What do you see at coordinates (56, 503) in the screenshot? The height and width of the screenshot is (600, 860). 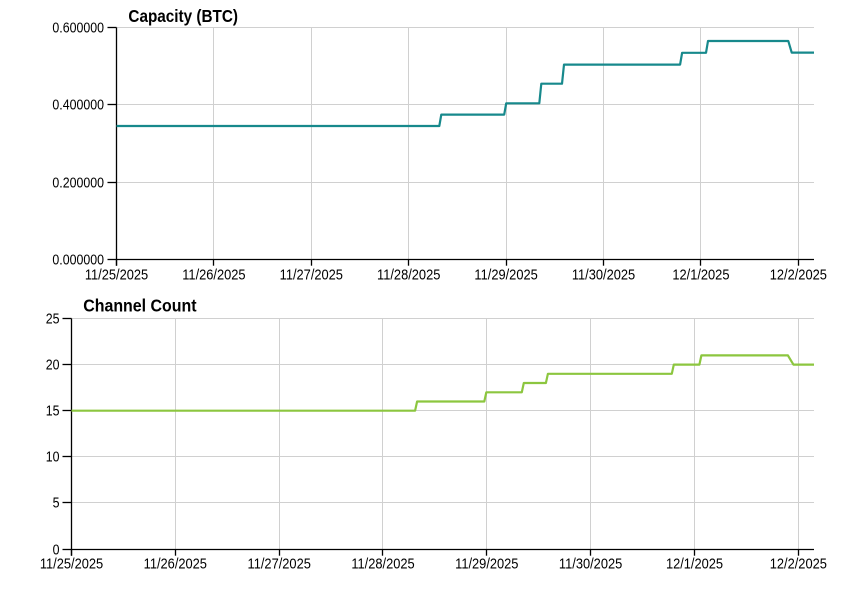 I see `svg-text: 5` at bounding box center [56, 503].